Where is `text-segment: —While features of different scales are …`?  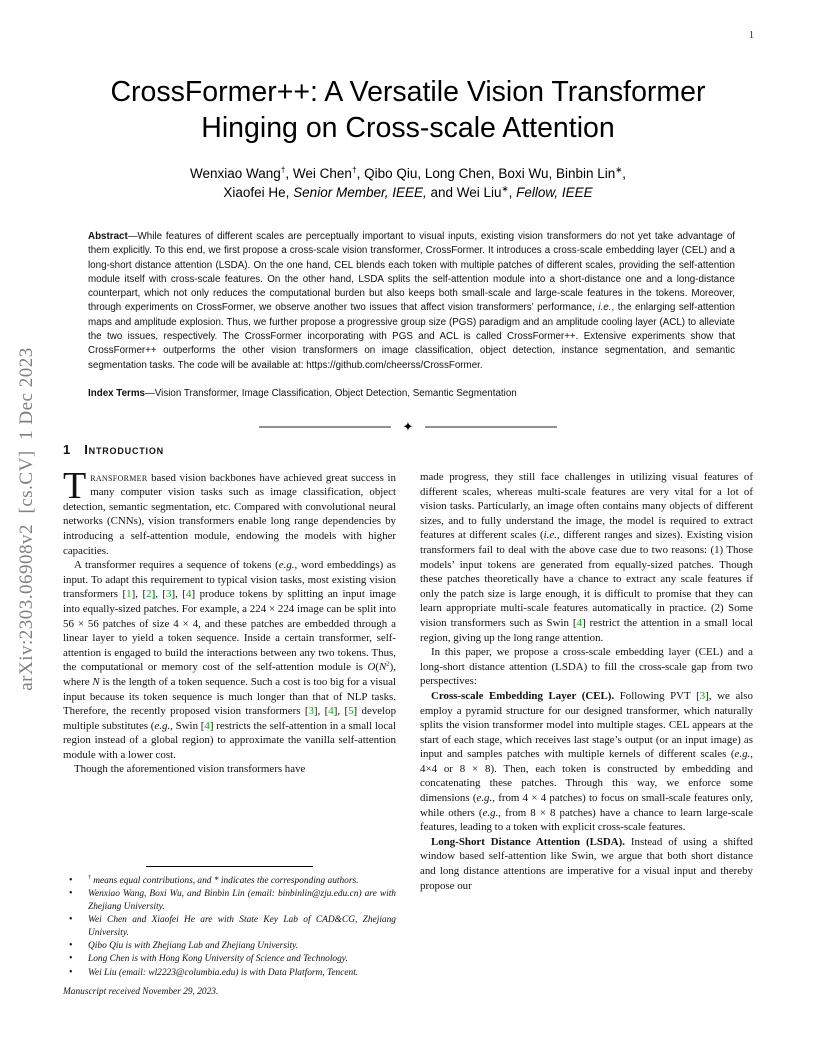 text-segment: —While features of different scales are … is located at coordinates (411, 272).